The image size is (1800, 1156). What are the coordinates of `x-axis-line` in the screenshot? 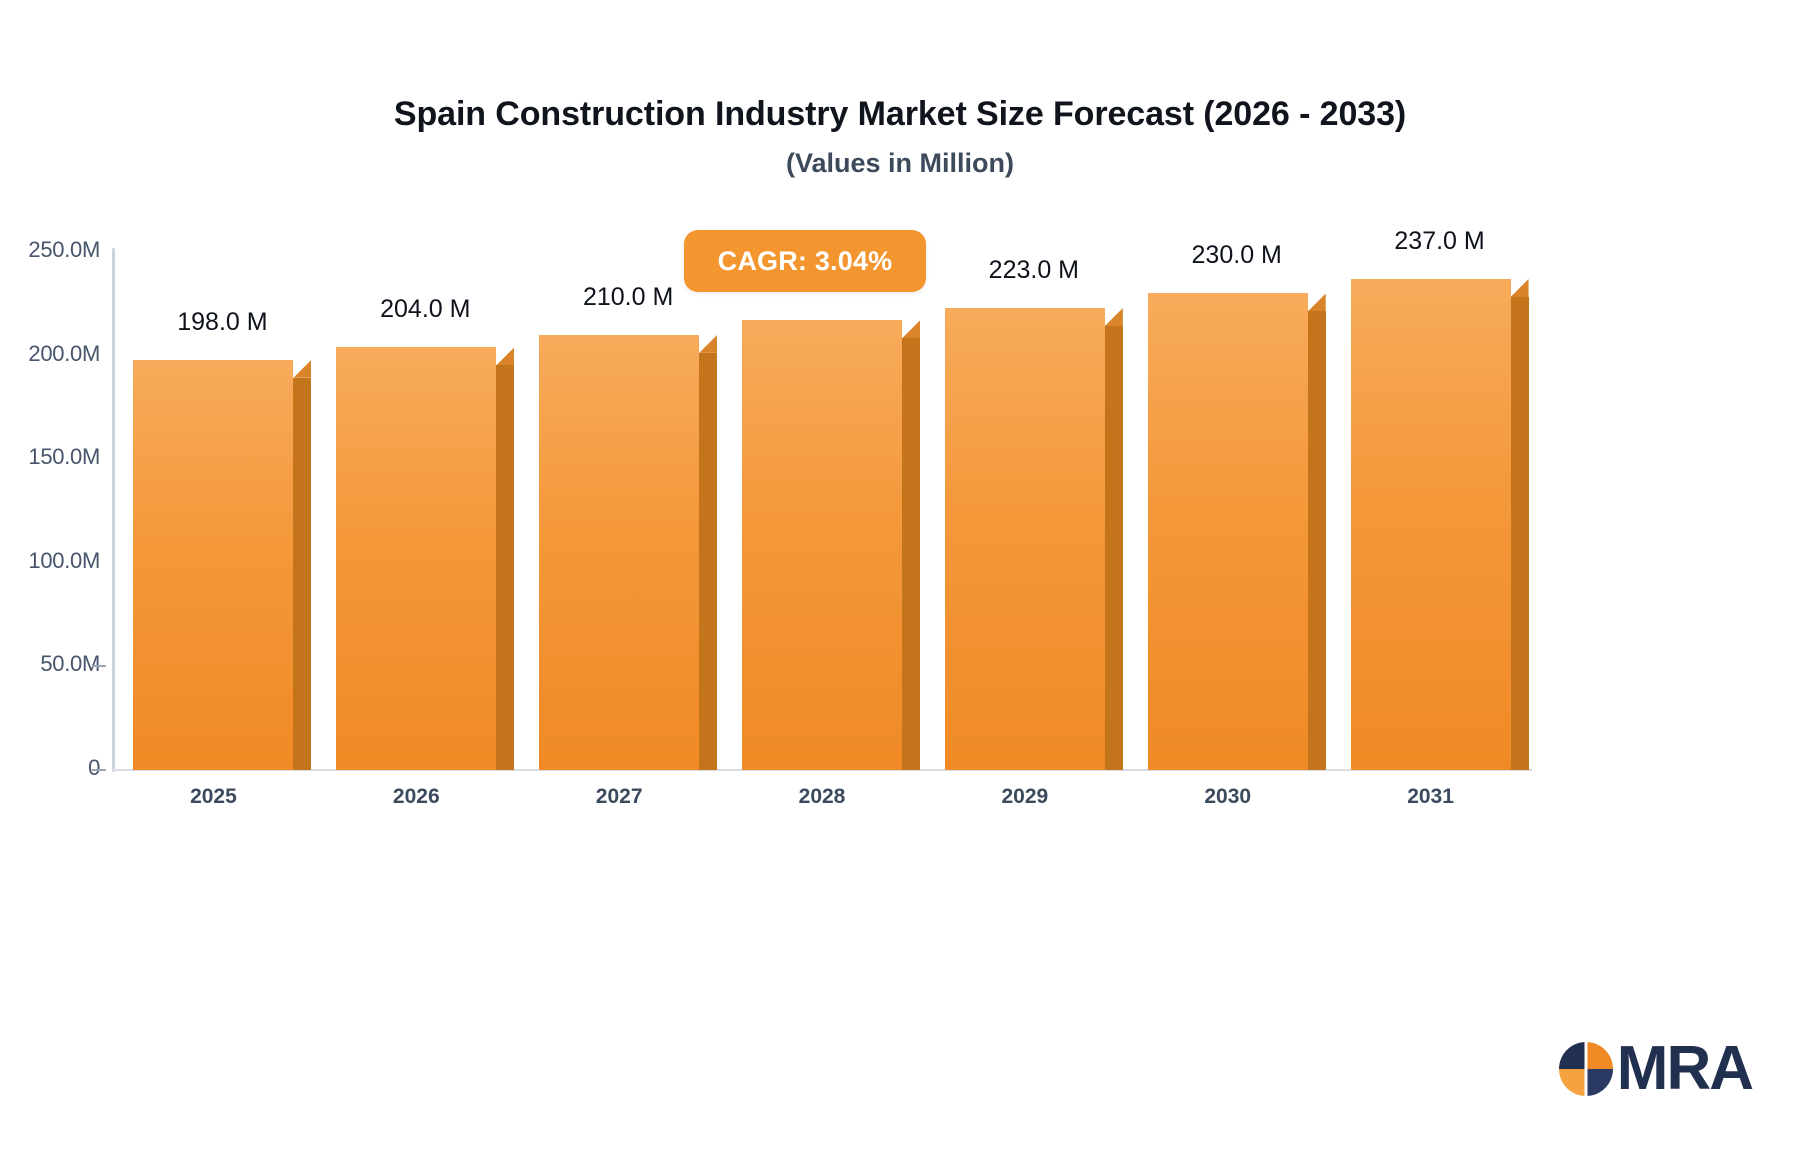 It's located at (822, 770).